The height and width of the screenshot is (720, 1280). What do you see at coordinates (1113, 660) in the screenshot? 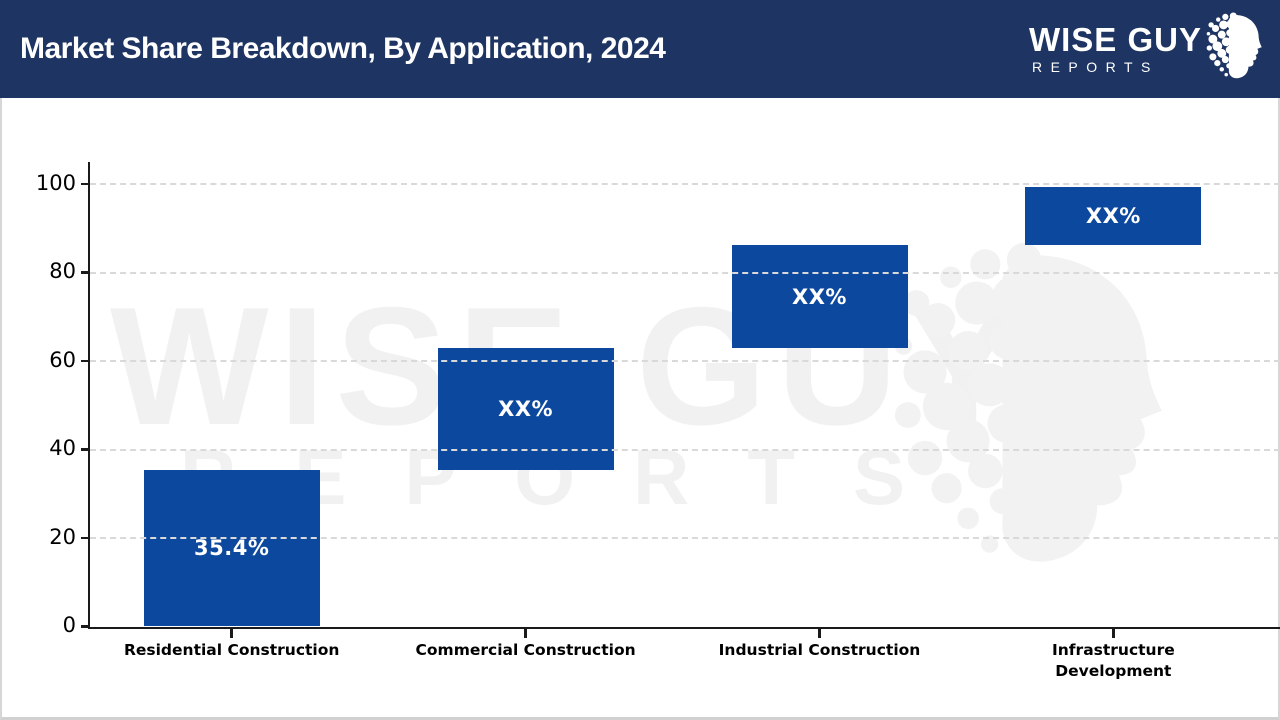
I see `x-category-label: Infrastructure Development` at bounding box center [1113, 660].